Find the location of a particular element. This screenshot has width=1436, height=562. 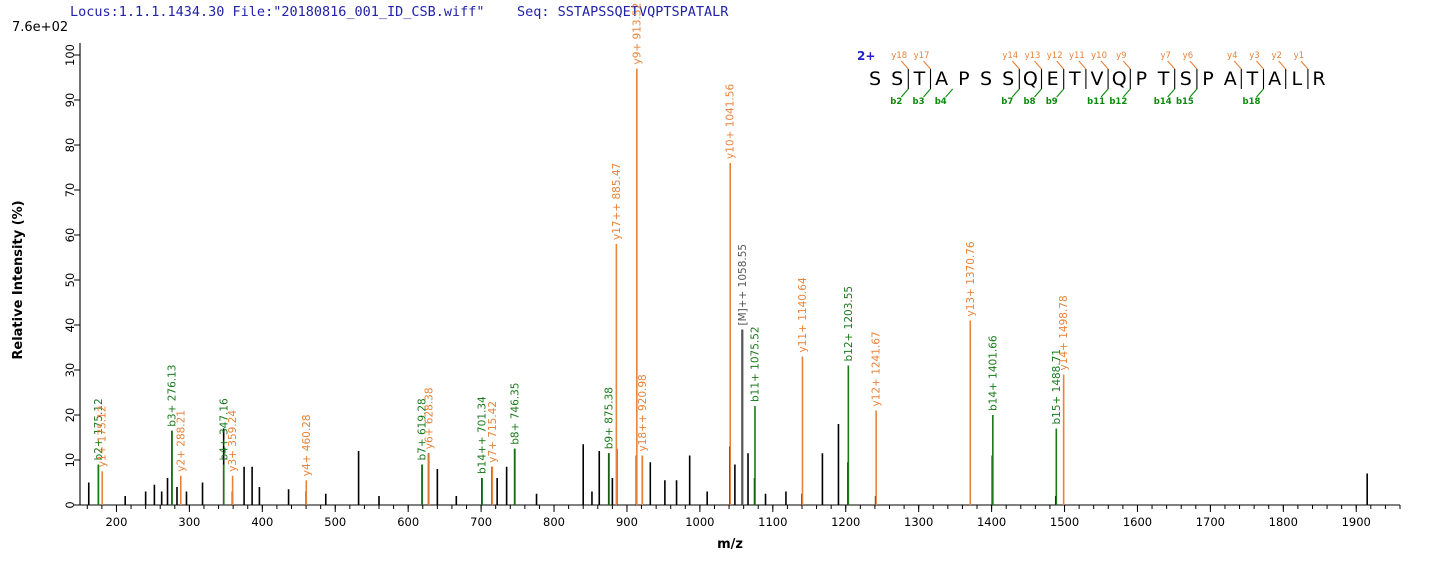

peak-label: y11+ 1140.64 is located at coordinates (803, 314).